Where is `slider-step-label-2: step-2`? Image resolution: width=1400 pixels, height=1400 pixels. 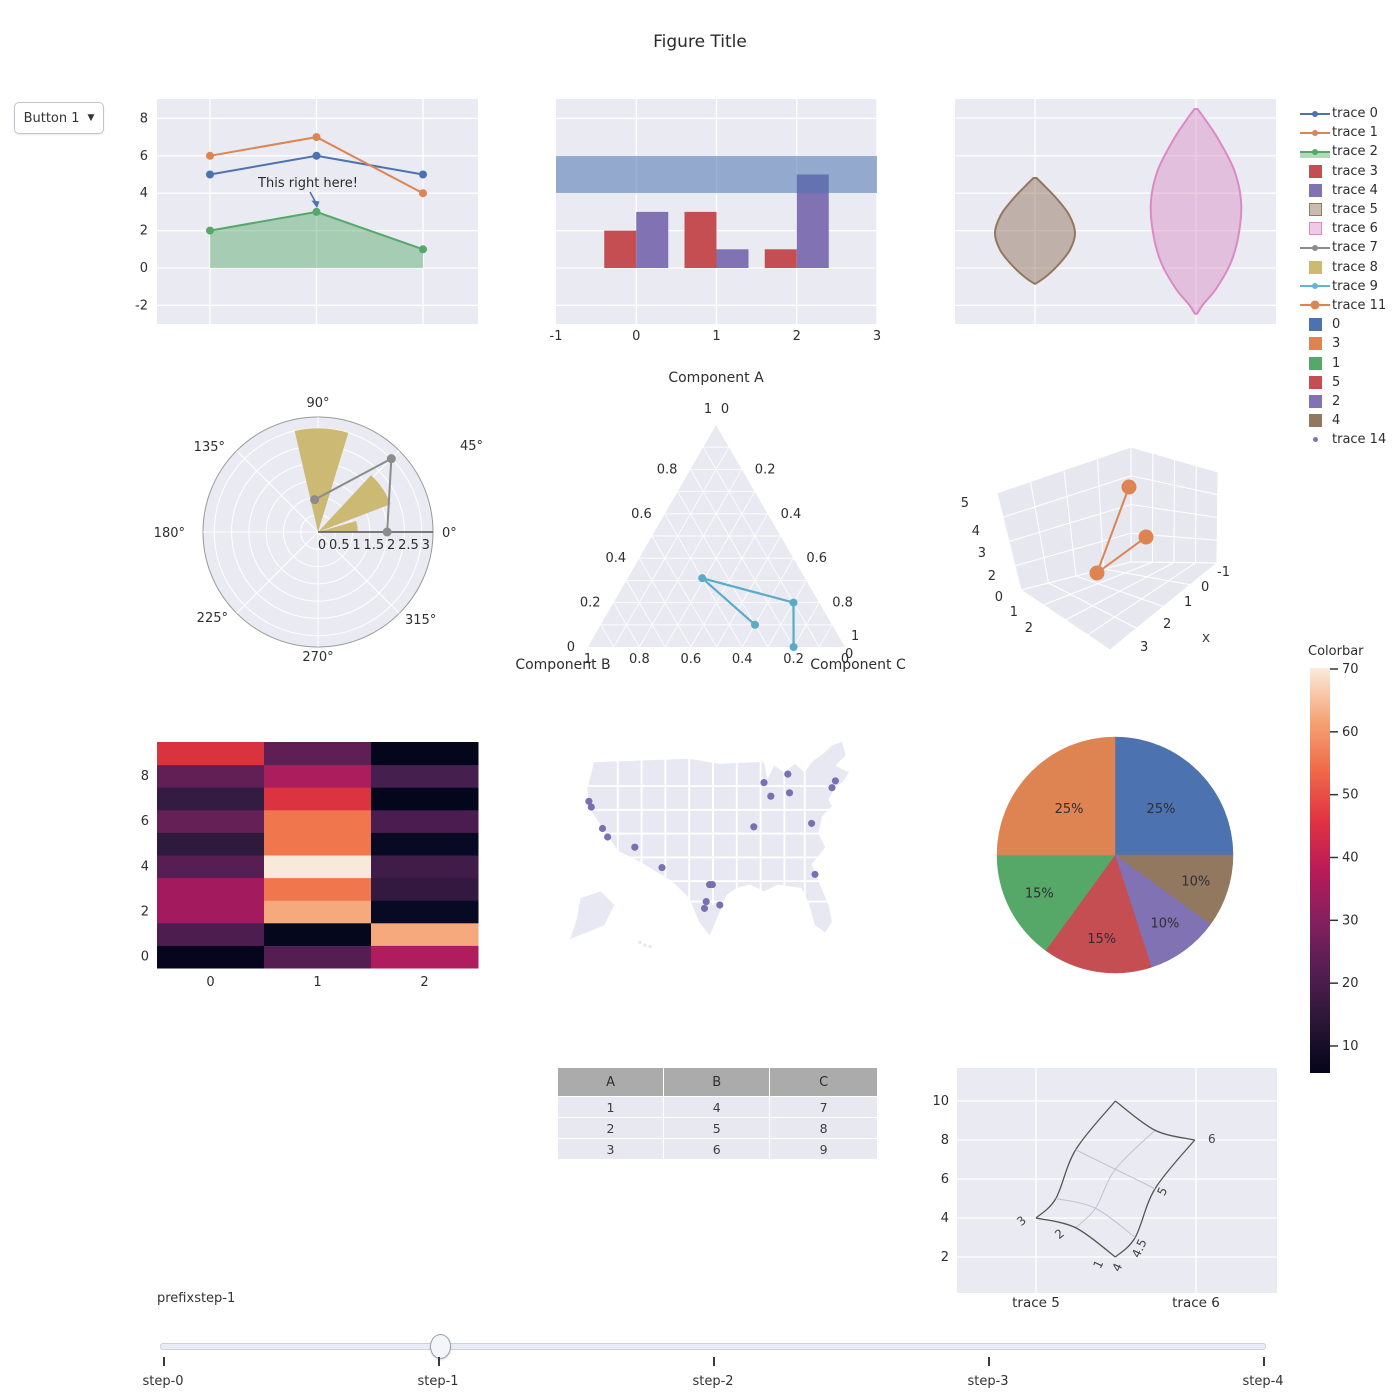 slider-step-label-2: step-2 is located at coordinates (713, 1381).